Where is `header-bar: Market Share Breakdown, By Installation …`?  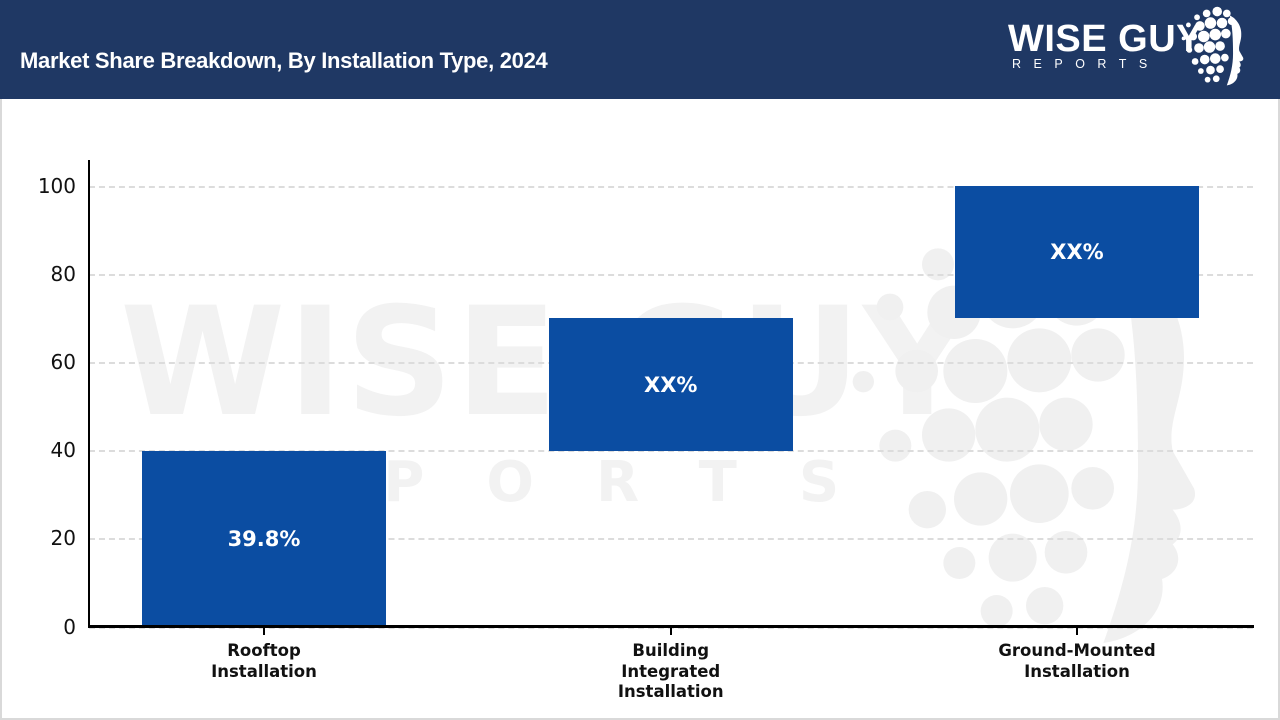
header-bar: Market Share Breakdown, By Installation … is located at coordinates (640, 49).